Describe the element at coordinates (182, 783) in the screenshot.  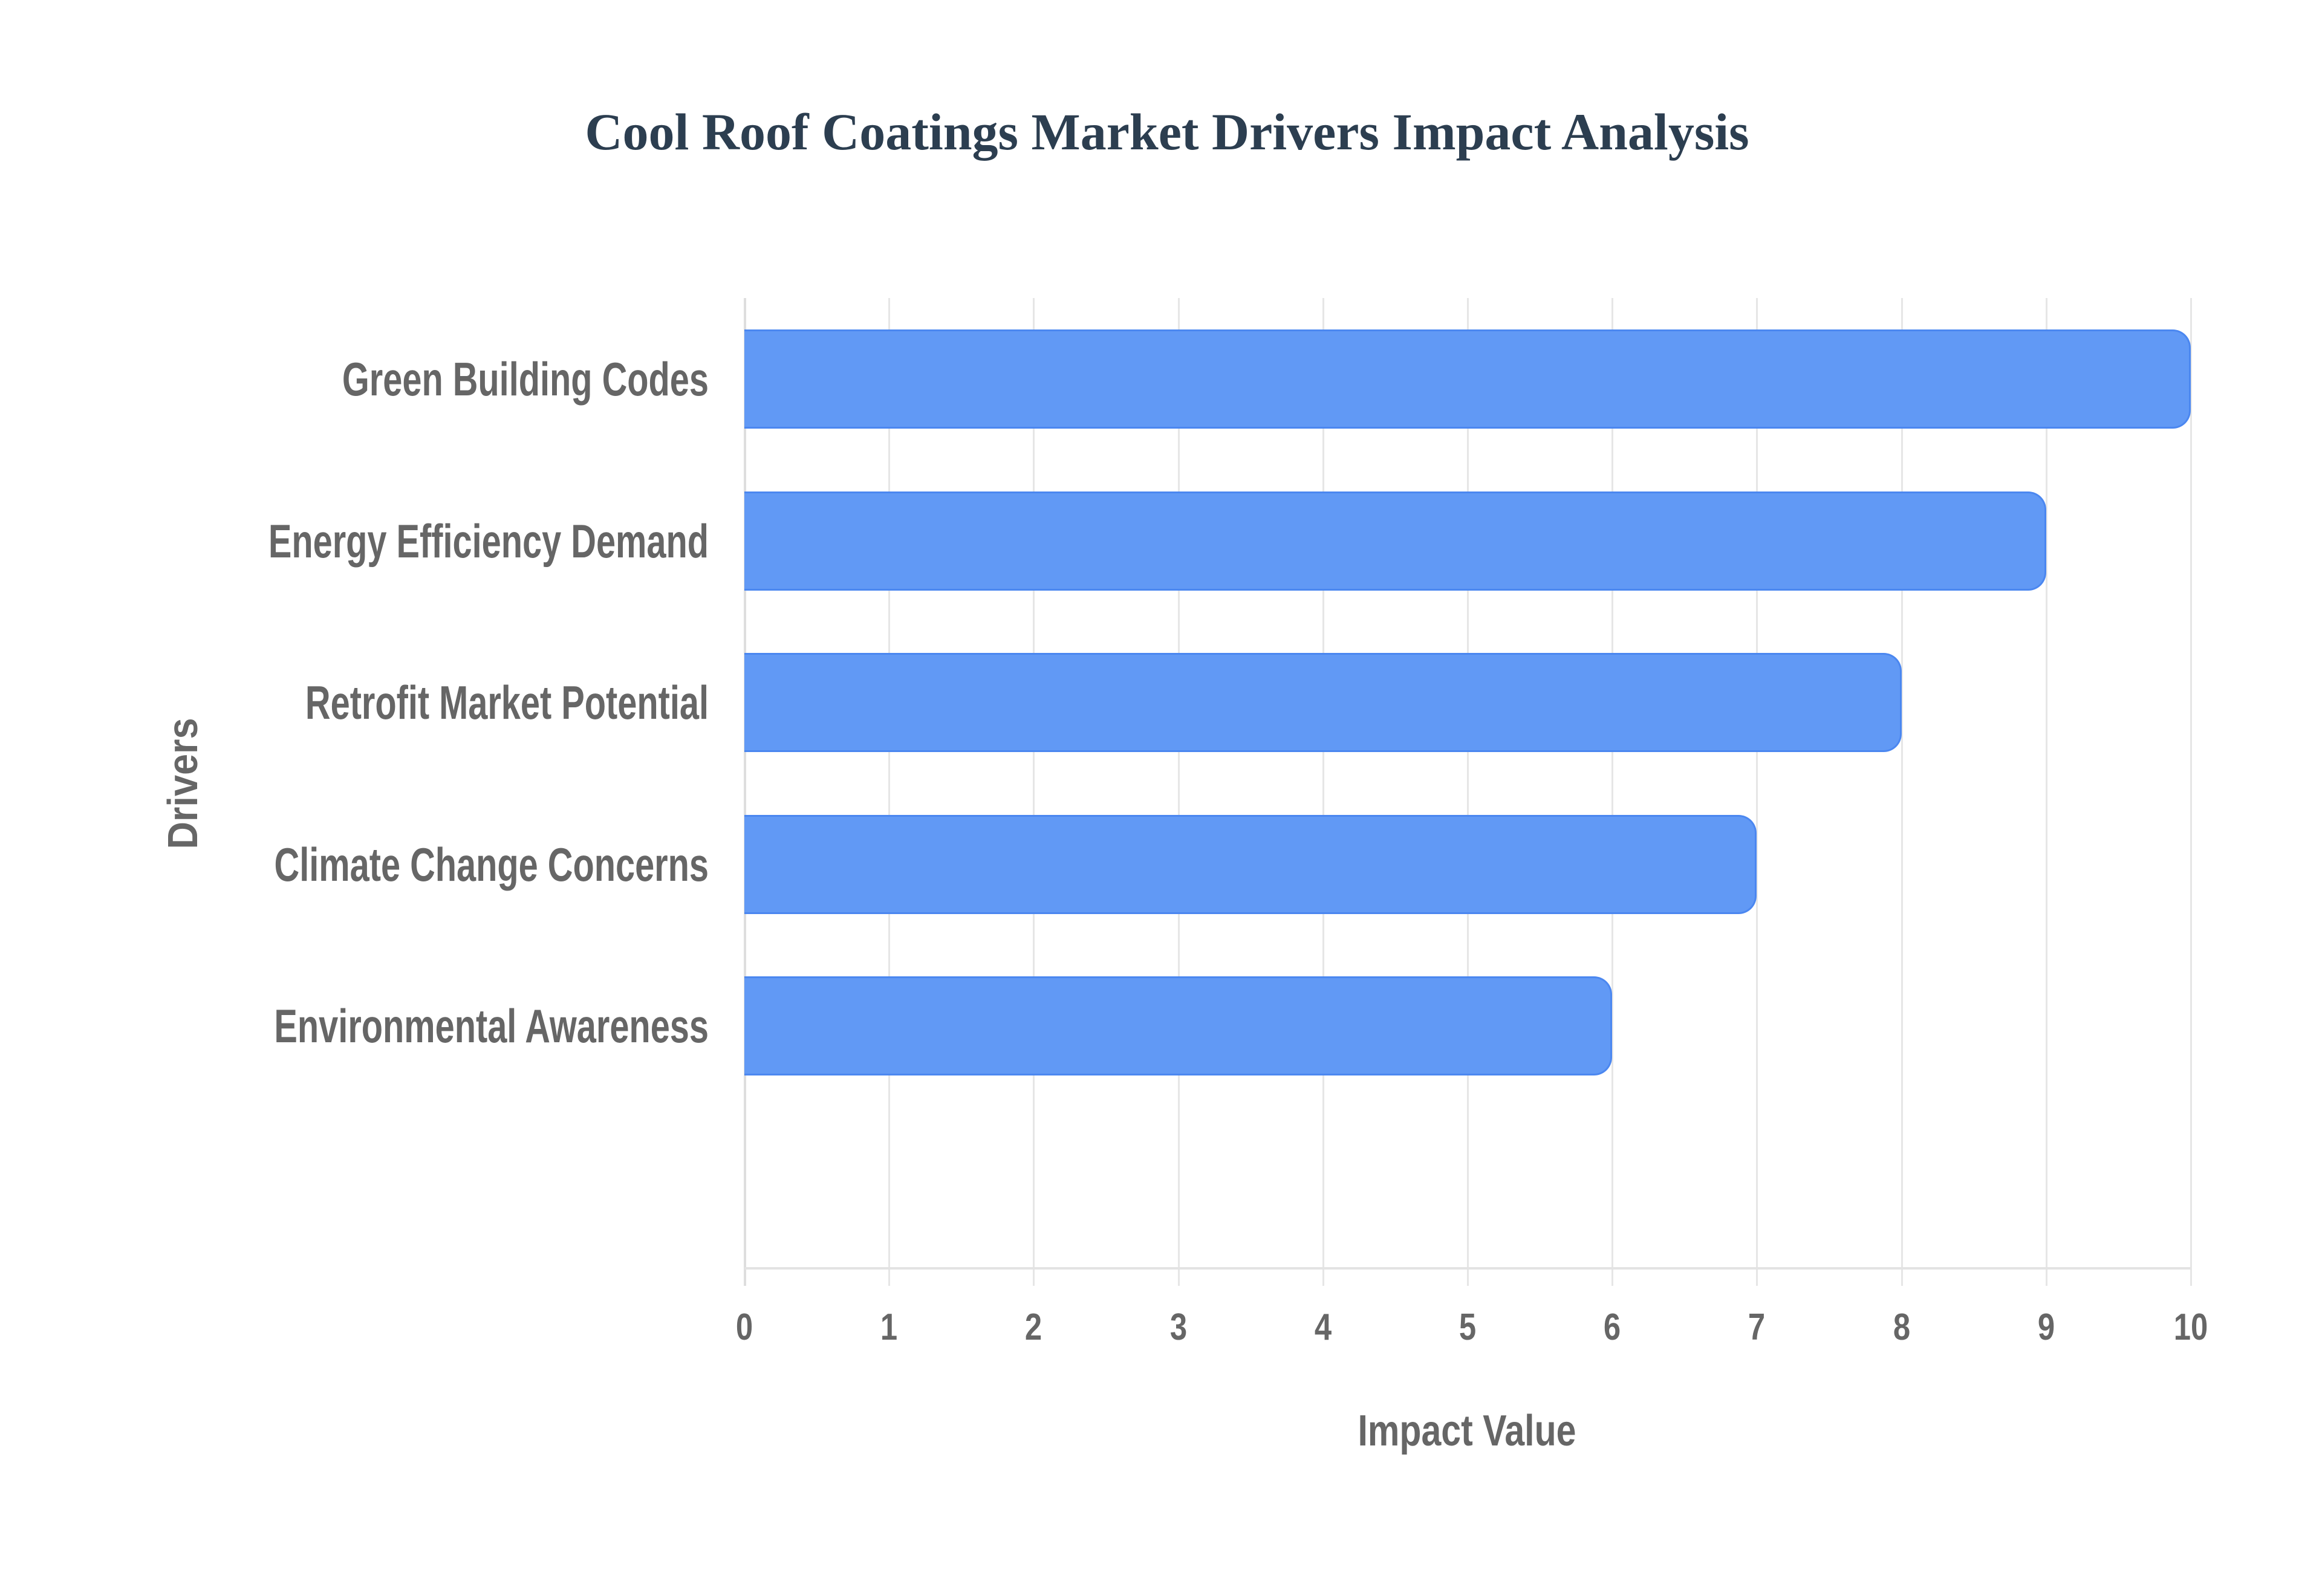
I see `y-axis-title: Drivers` at that location.